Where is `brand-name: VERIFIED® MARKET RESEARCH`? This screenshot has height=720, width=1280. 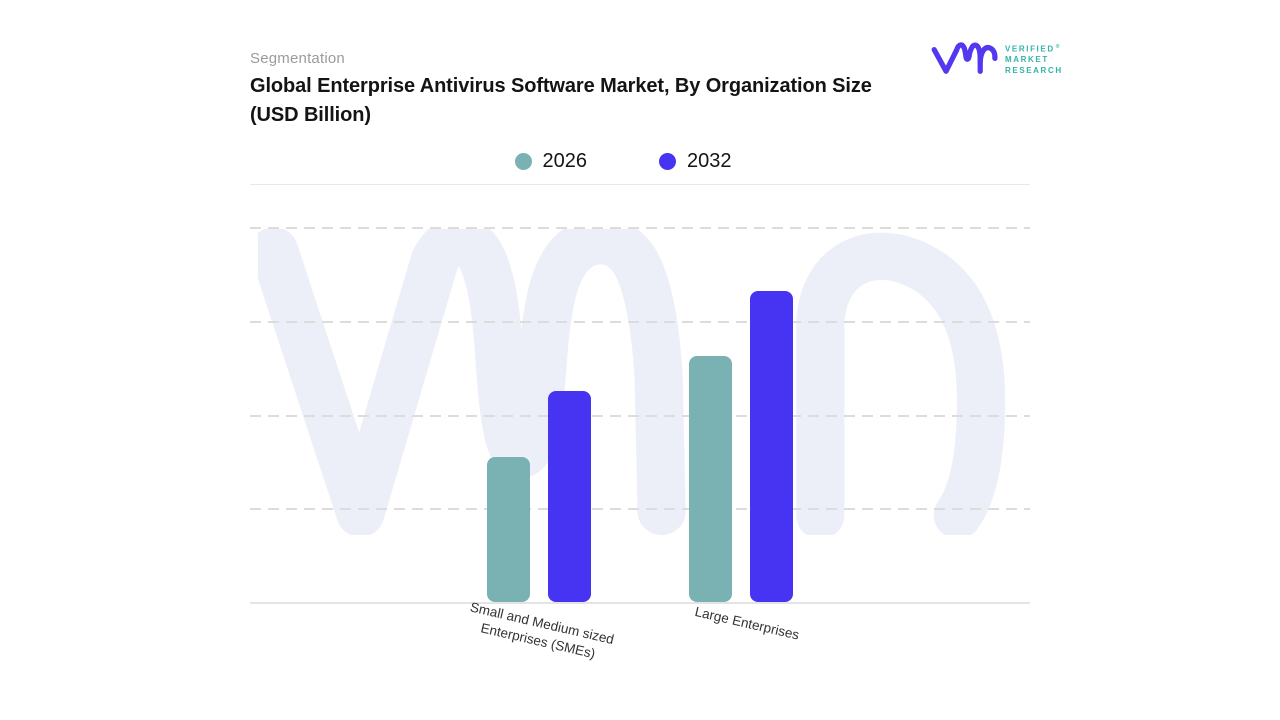 brand-name: VERIFIED® MARKET RESEARCH is located at coordinates (1034, 59).